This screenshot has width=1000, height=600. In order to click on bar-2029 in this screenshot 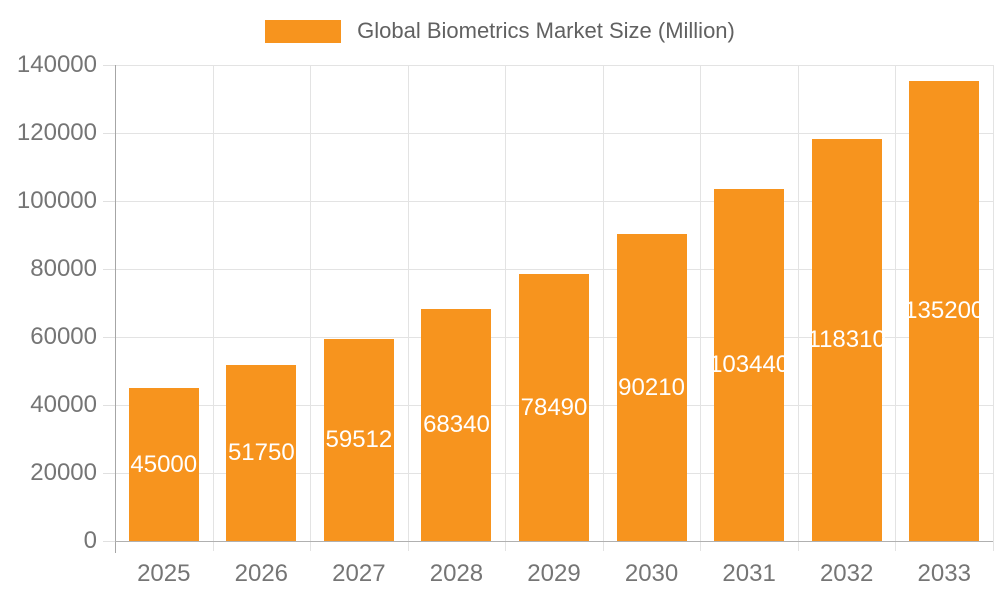, I will do `click(554, 407)`.